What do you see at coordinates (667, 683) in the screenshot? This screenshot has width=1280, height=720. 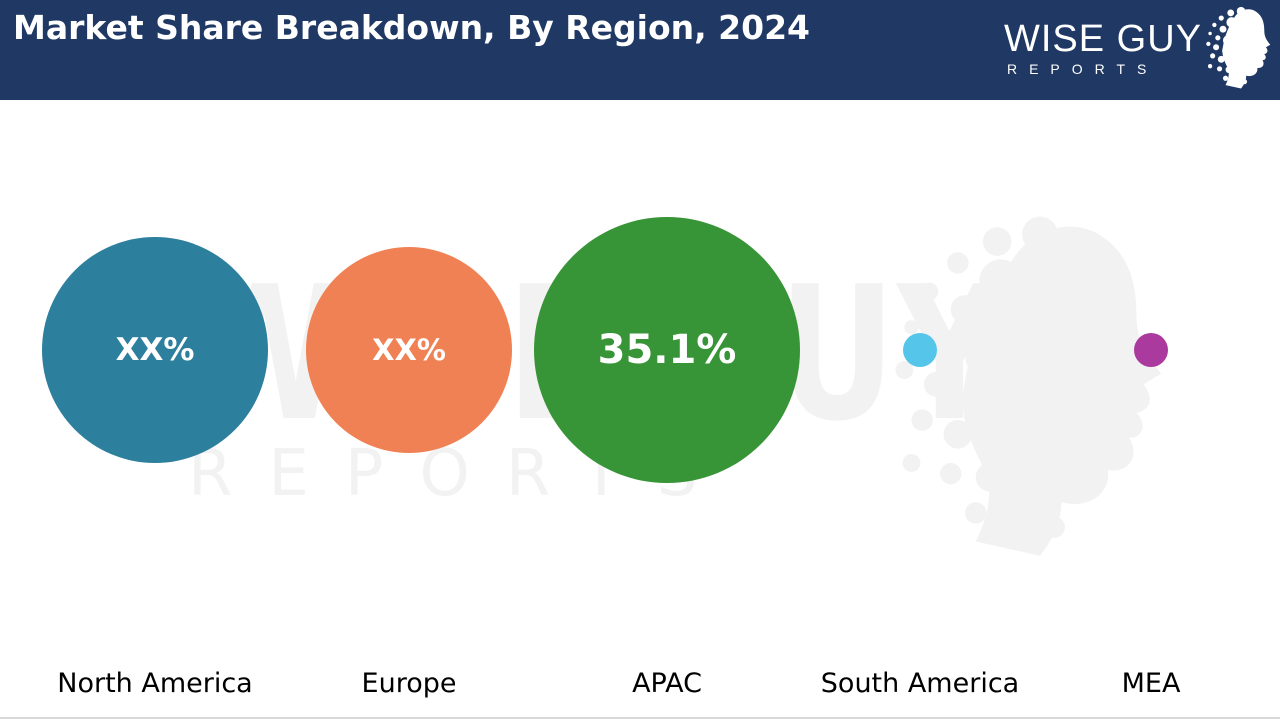 I see `axis-label-apac: APAC` at bounding box center [667, 683].